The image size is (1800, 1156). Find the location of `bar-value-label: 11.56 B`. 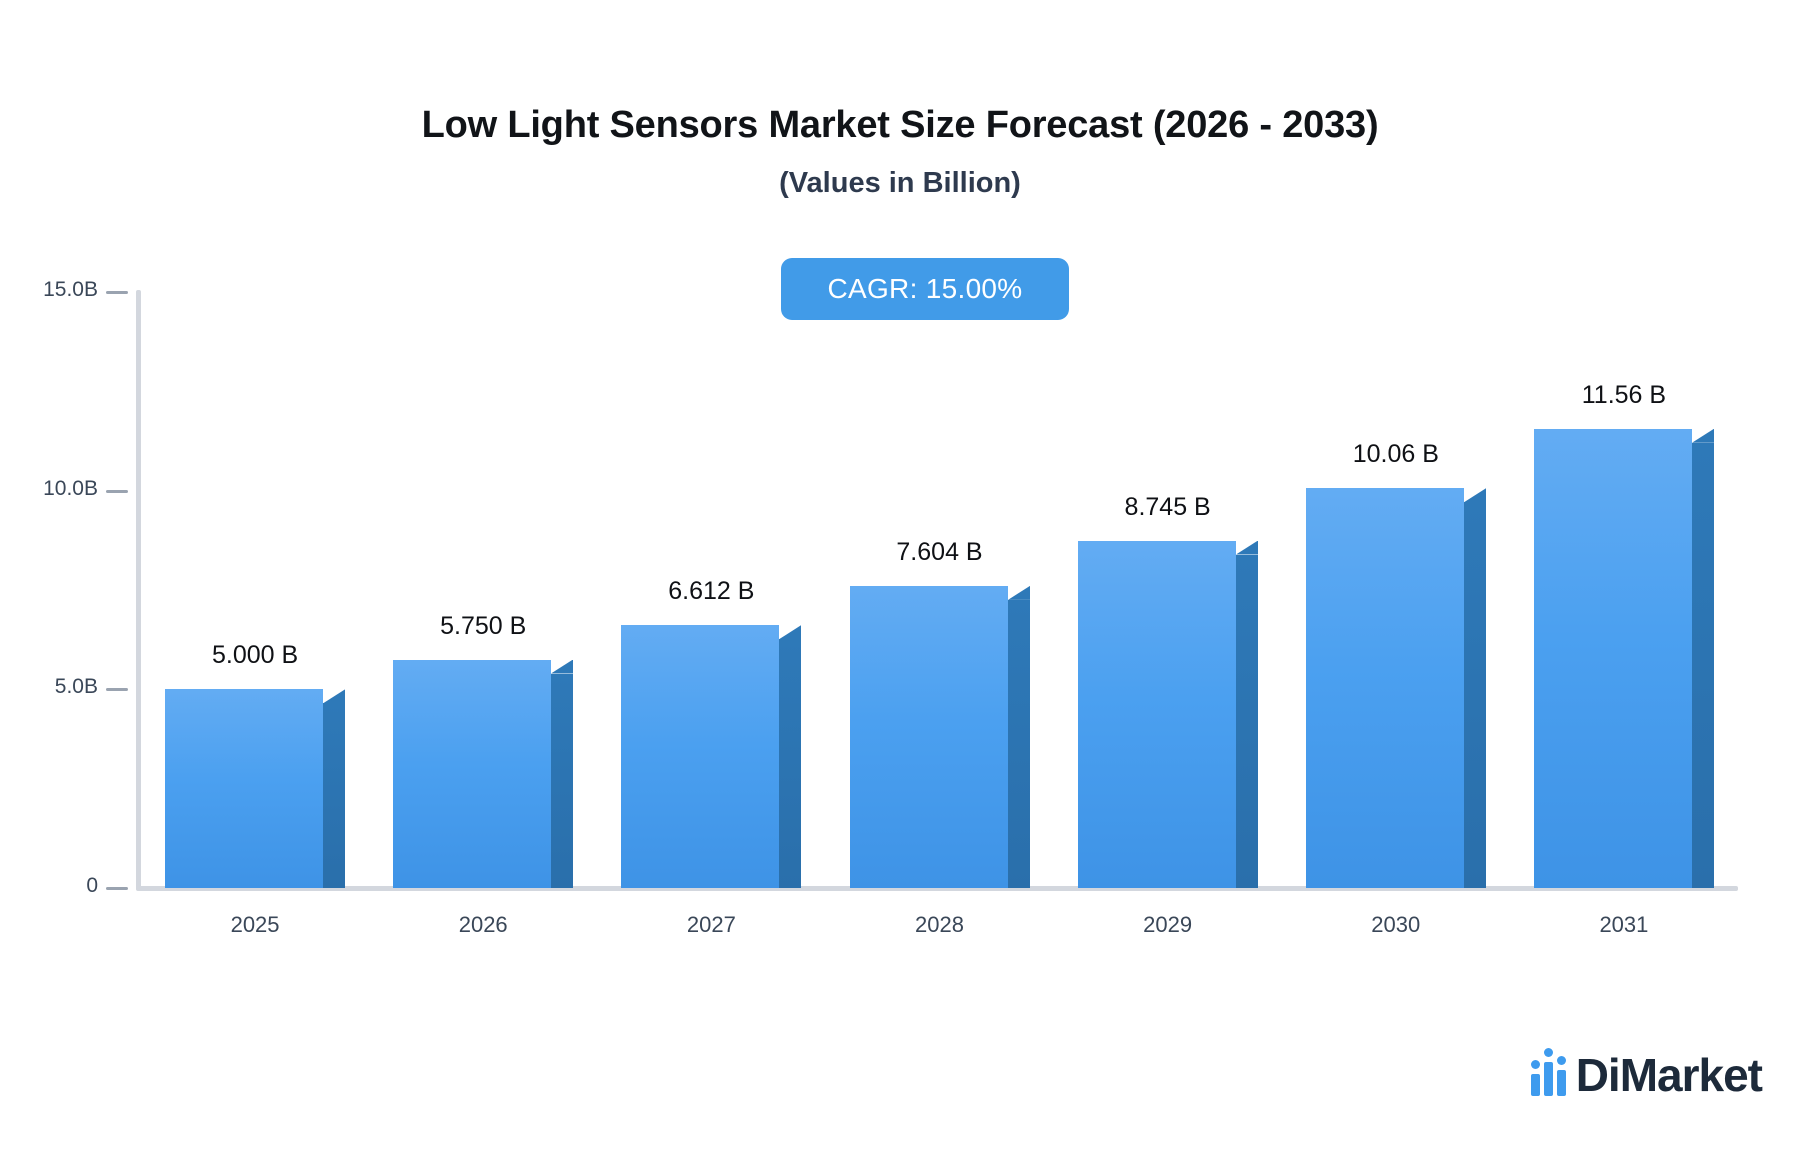

bar-value-label: 11.56 B is located at coordinates (1624, 394).